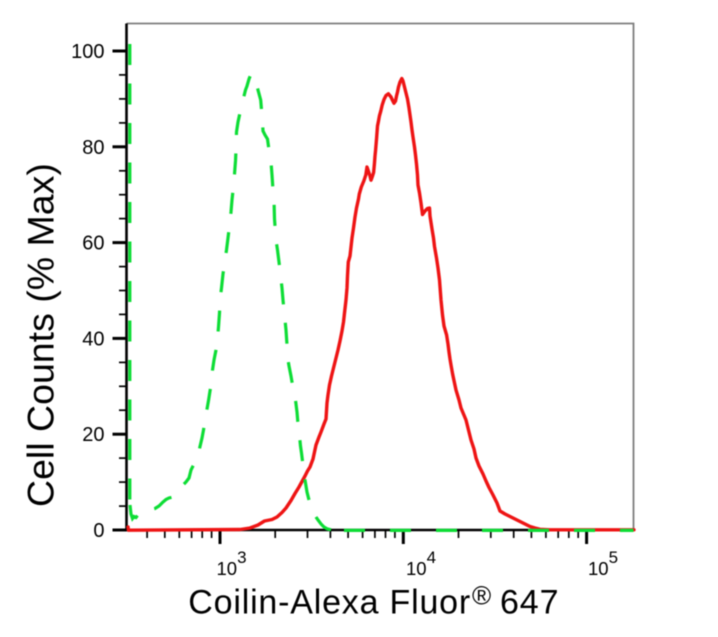 This screenshot has height=637, width=718. Describe the element at coordinates (98, 531) in the screenshot. I see `svg-text: 0` at that location.